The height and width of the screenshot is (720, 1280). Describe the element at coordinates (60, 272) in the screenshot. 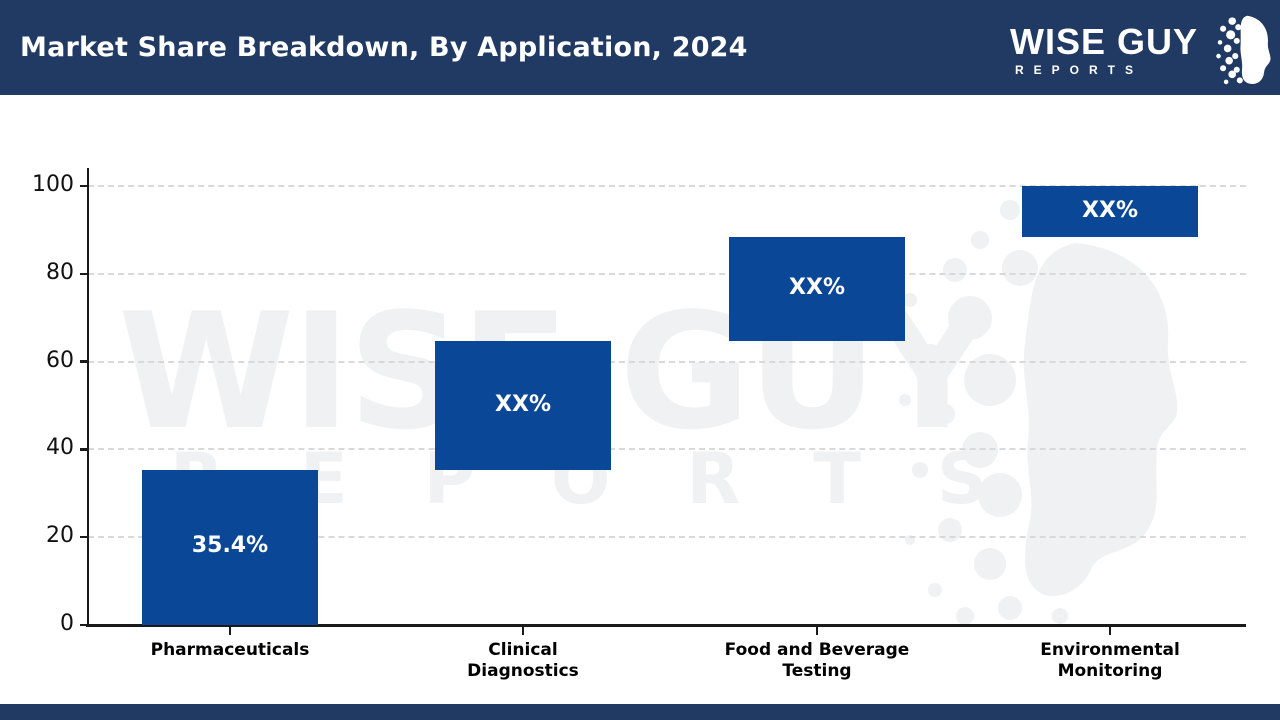

I see `y-tick-label: 80` at that location.